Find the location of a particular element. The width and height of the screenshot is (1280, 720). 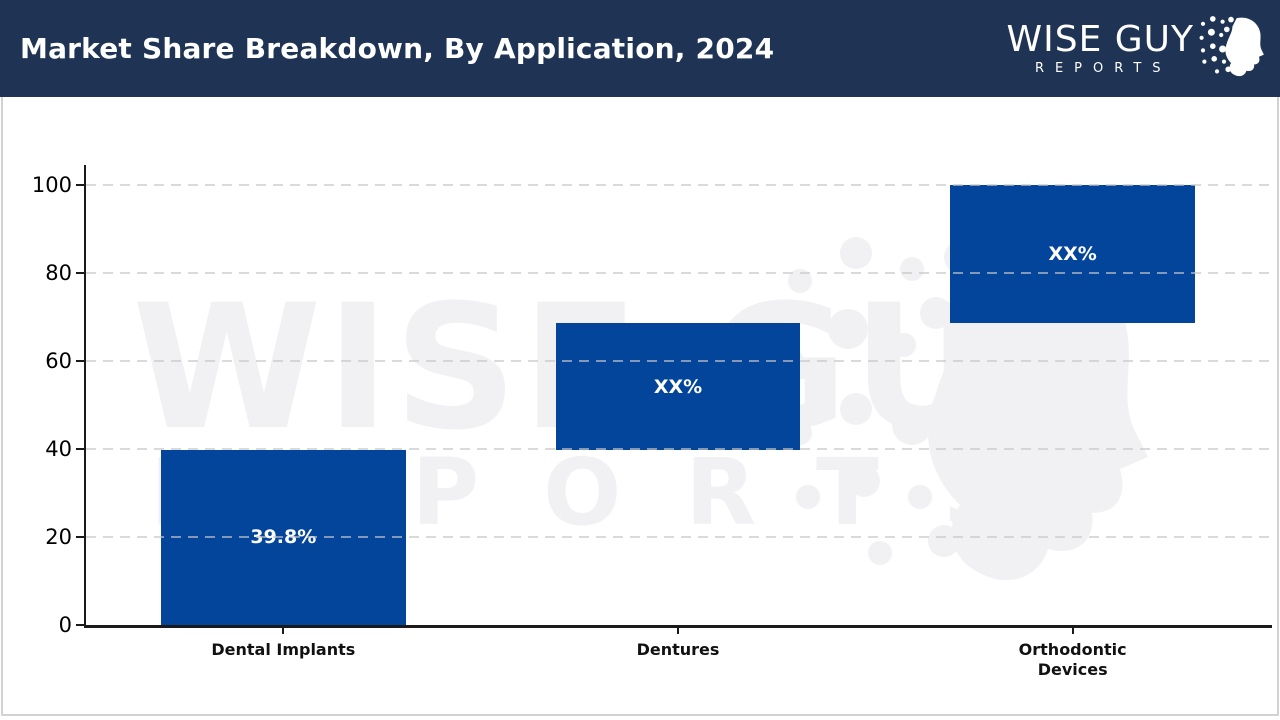

x-category-label-text: Dental Implants is located at coordinates (283, 649).